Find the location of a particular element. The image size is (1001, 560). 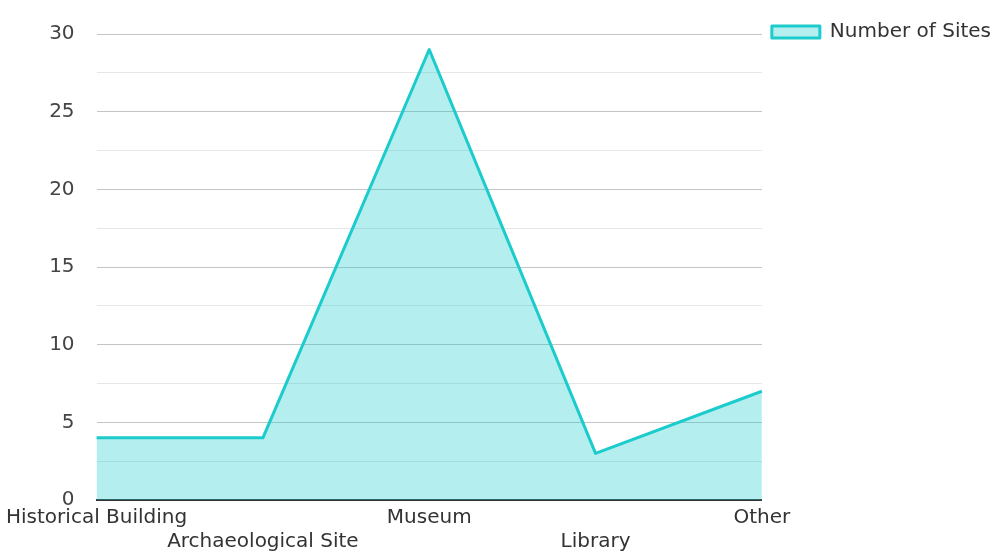

x-tick-label: Archaeological Site is located at coordinates (263, 540).